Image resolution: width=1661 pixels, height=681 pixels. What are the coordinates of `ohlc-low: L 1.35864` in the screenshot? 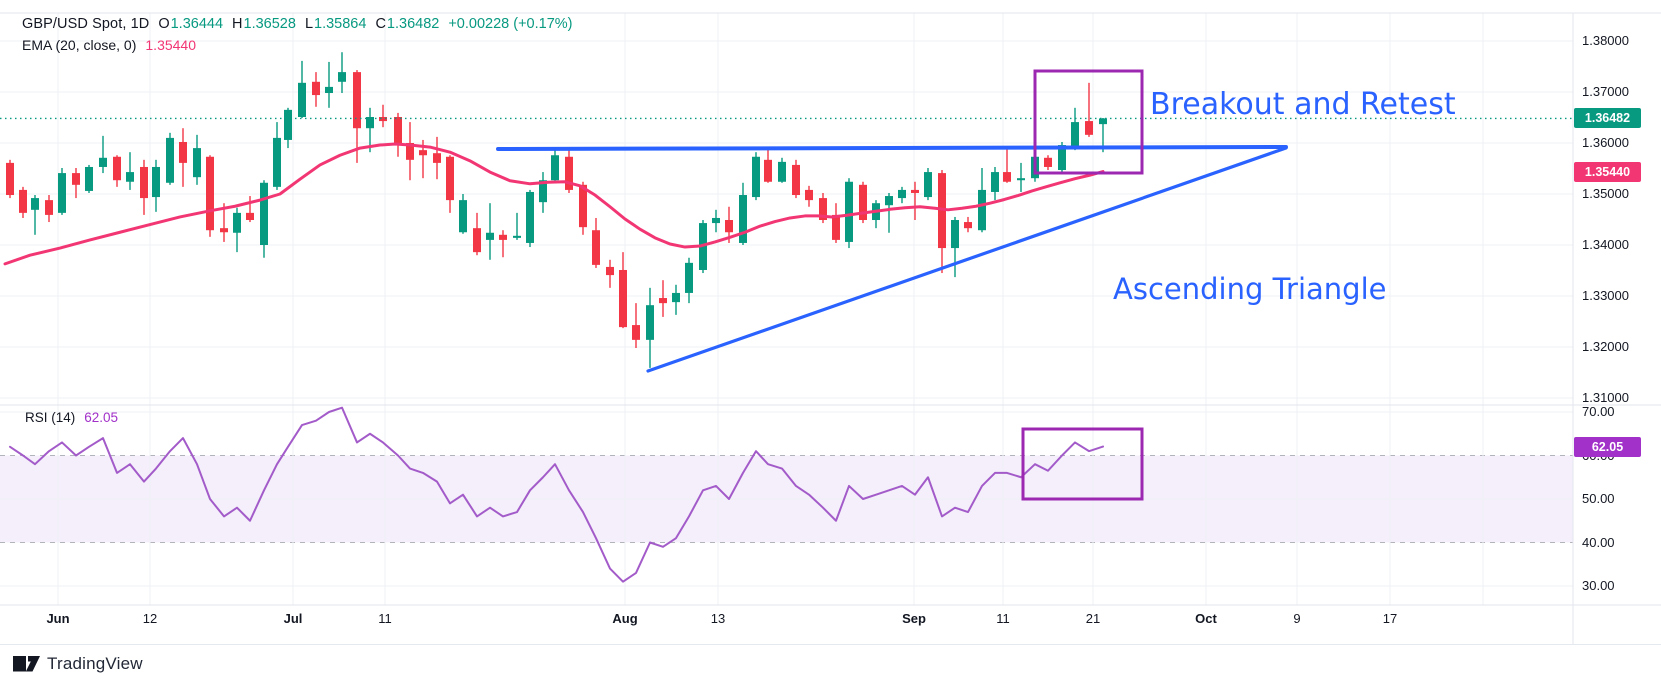 It's located at (335, 24).